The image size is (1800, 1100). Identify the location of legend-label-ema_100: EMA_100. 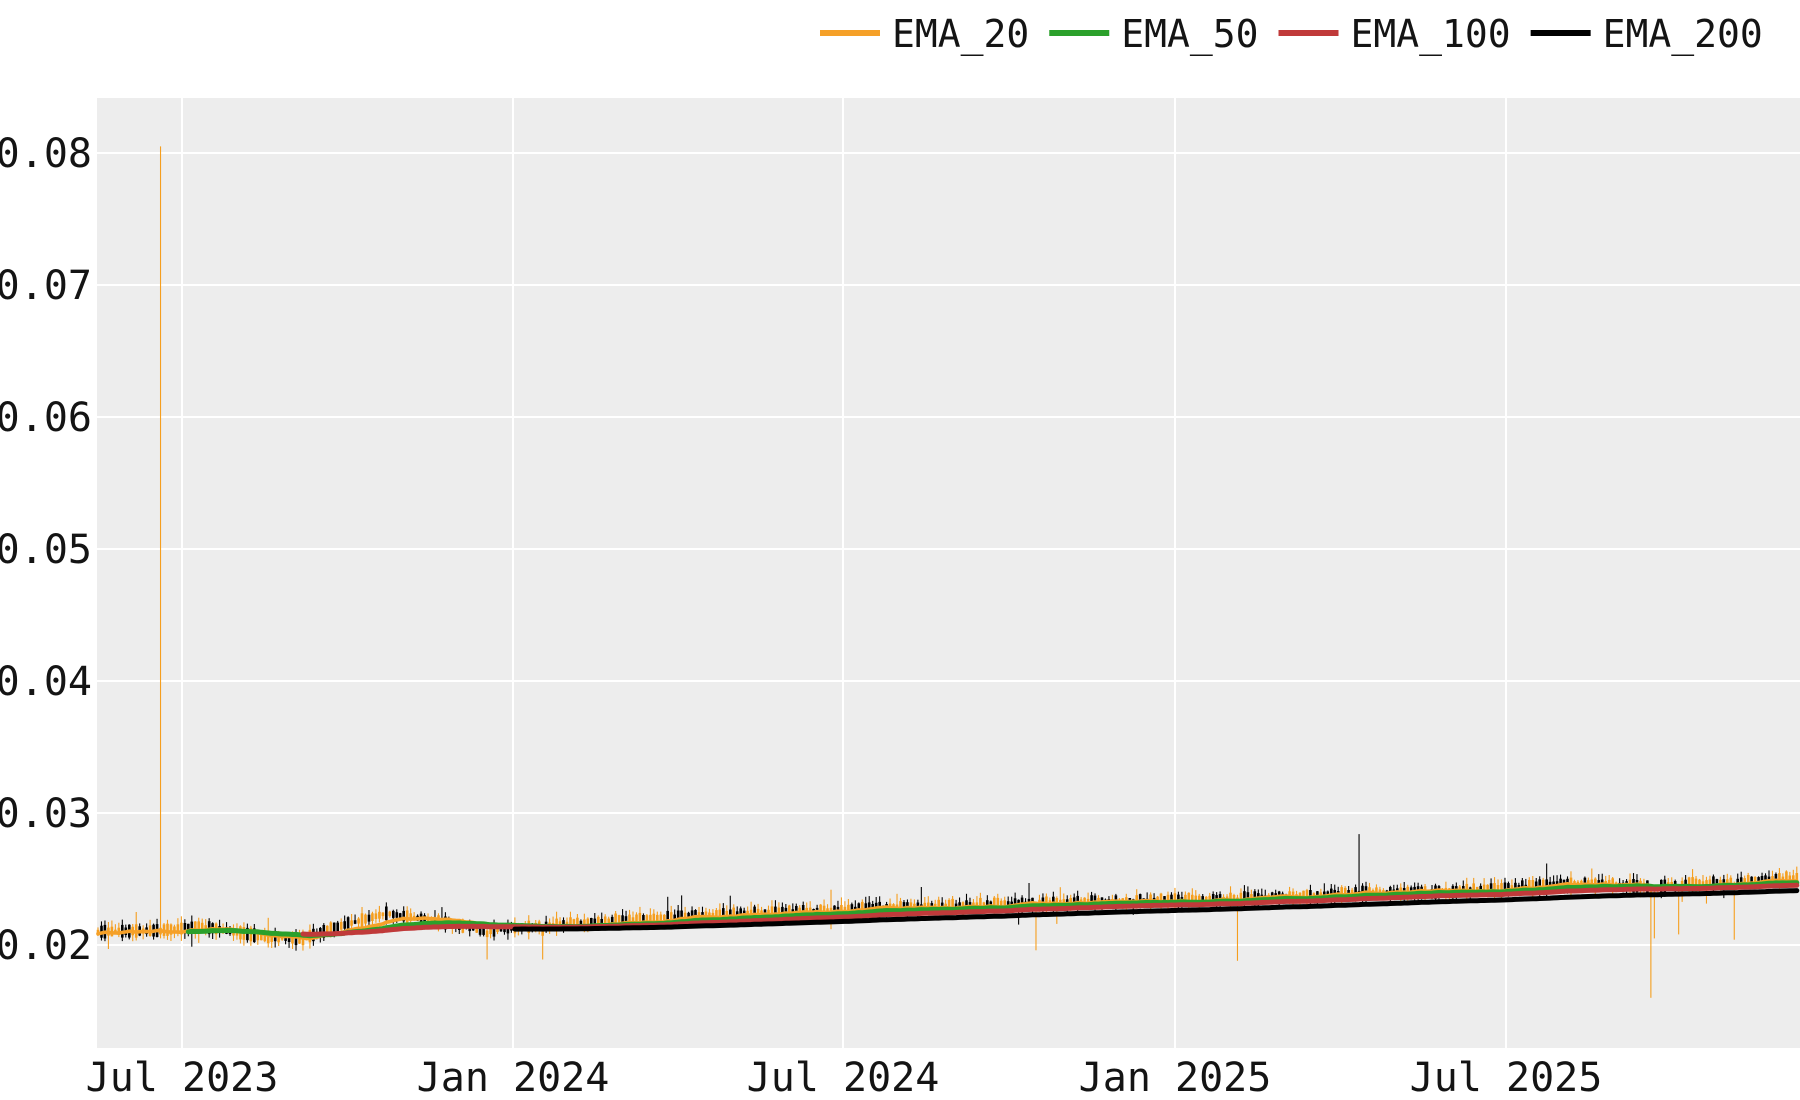
(1431, 34).